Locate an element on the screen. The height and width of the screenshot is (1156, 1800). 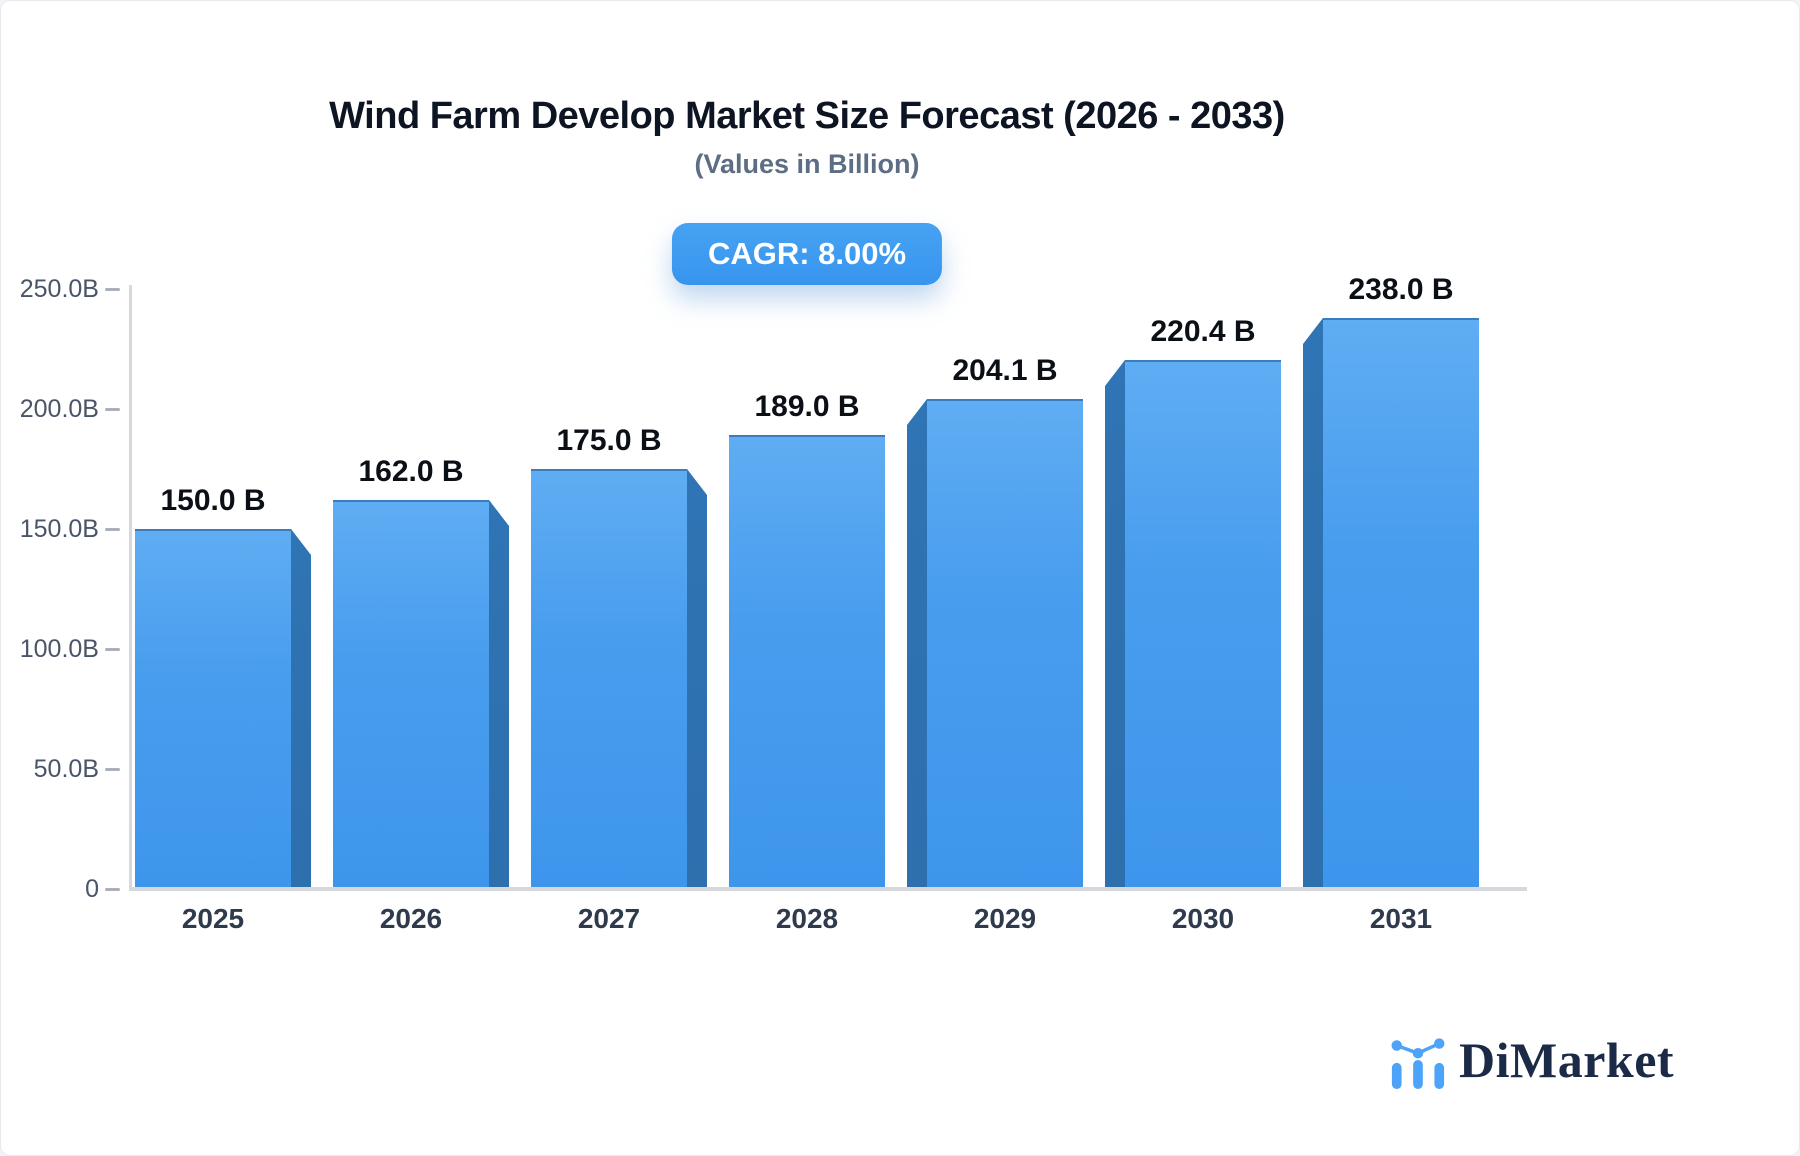
x-axis-line is located at coordinates (828, 889).